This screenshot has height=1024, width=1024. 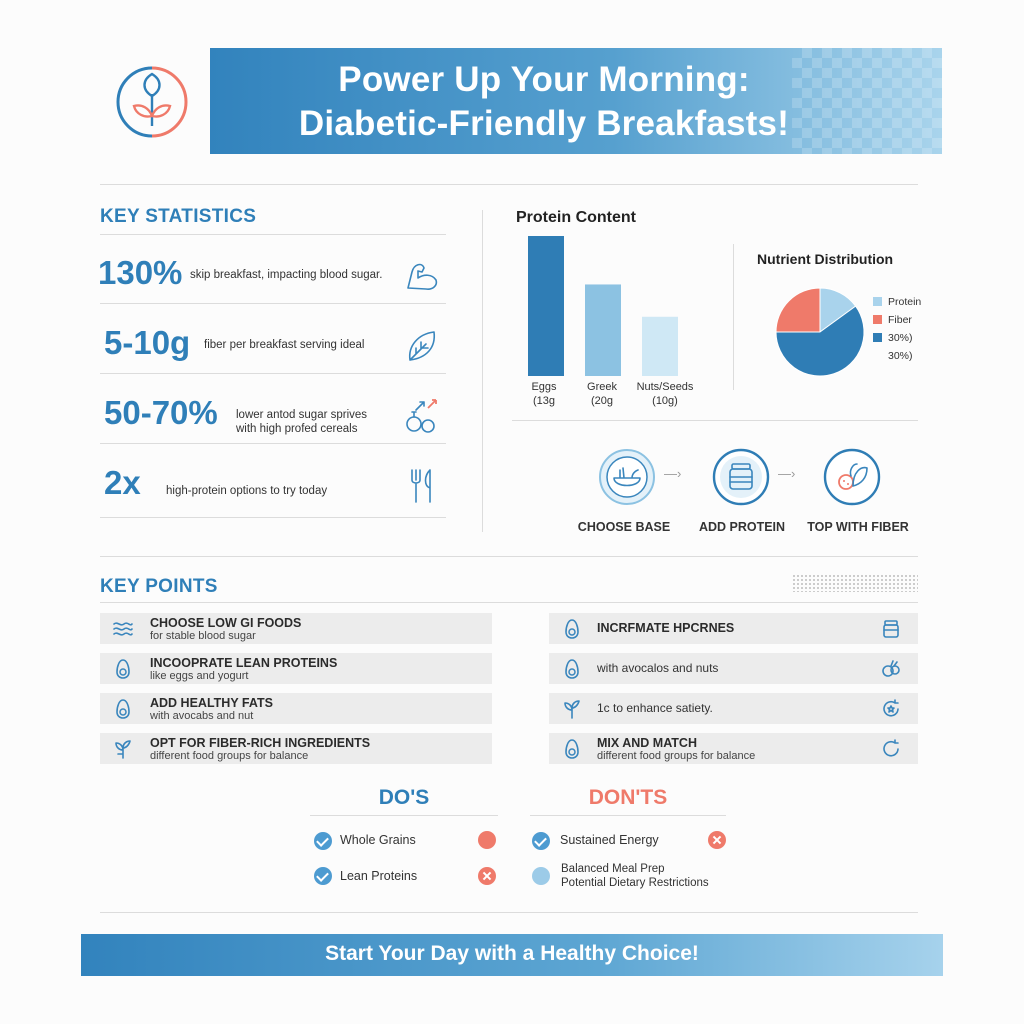 I want to click on nutrient-pie-chart, so click(x=820, y=332).